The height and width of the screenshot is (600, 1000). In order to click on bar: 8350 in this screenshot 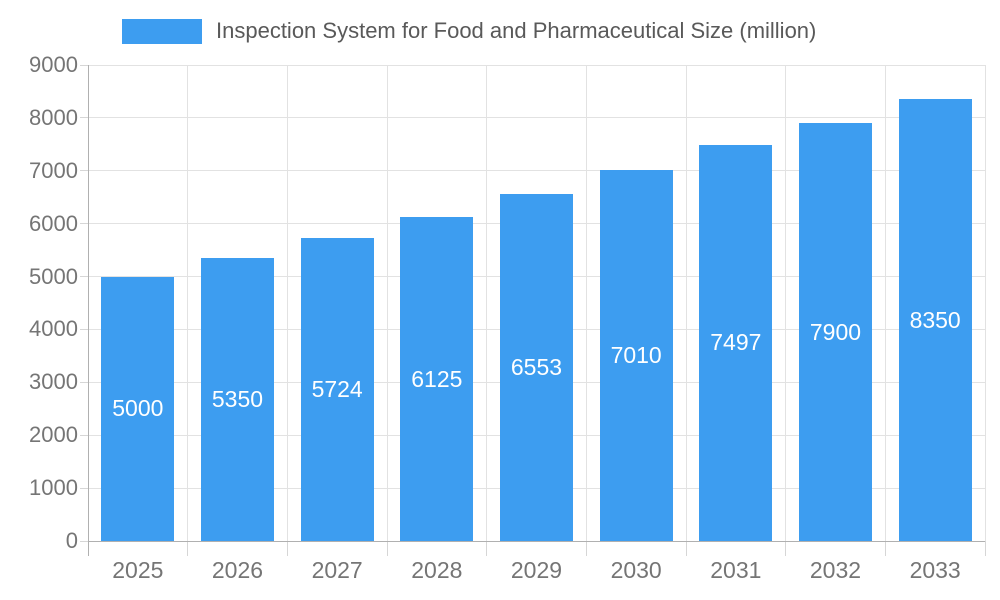, I will do `click(935, 320)`.